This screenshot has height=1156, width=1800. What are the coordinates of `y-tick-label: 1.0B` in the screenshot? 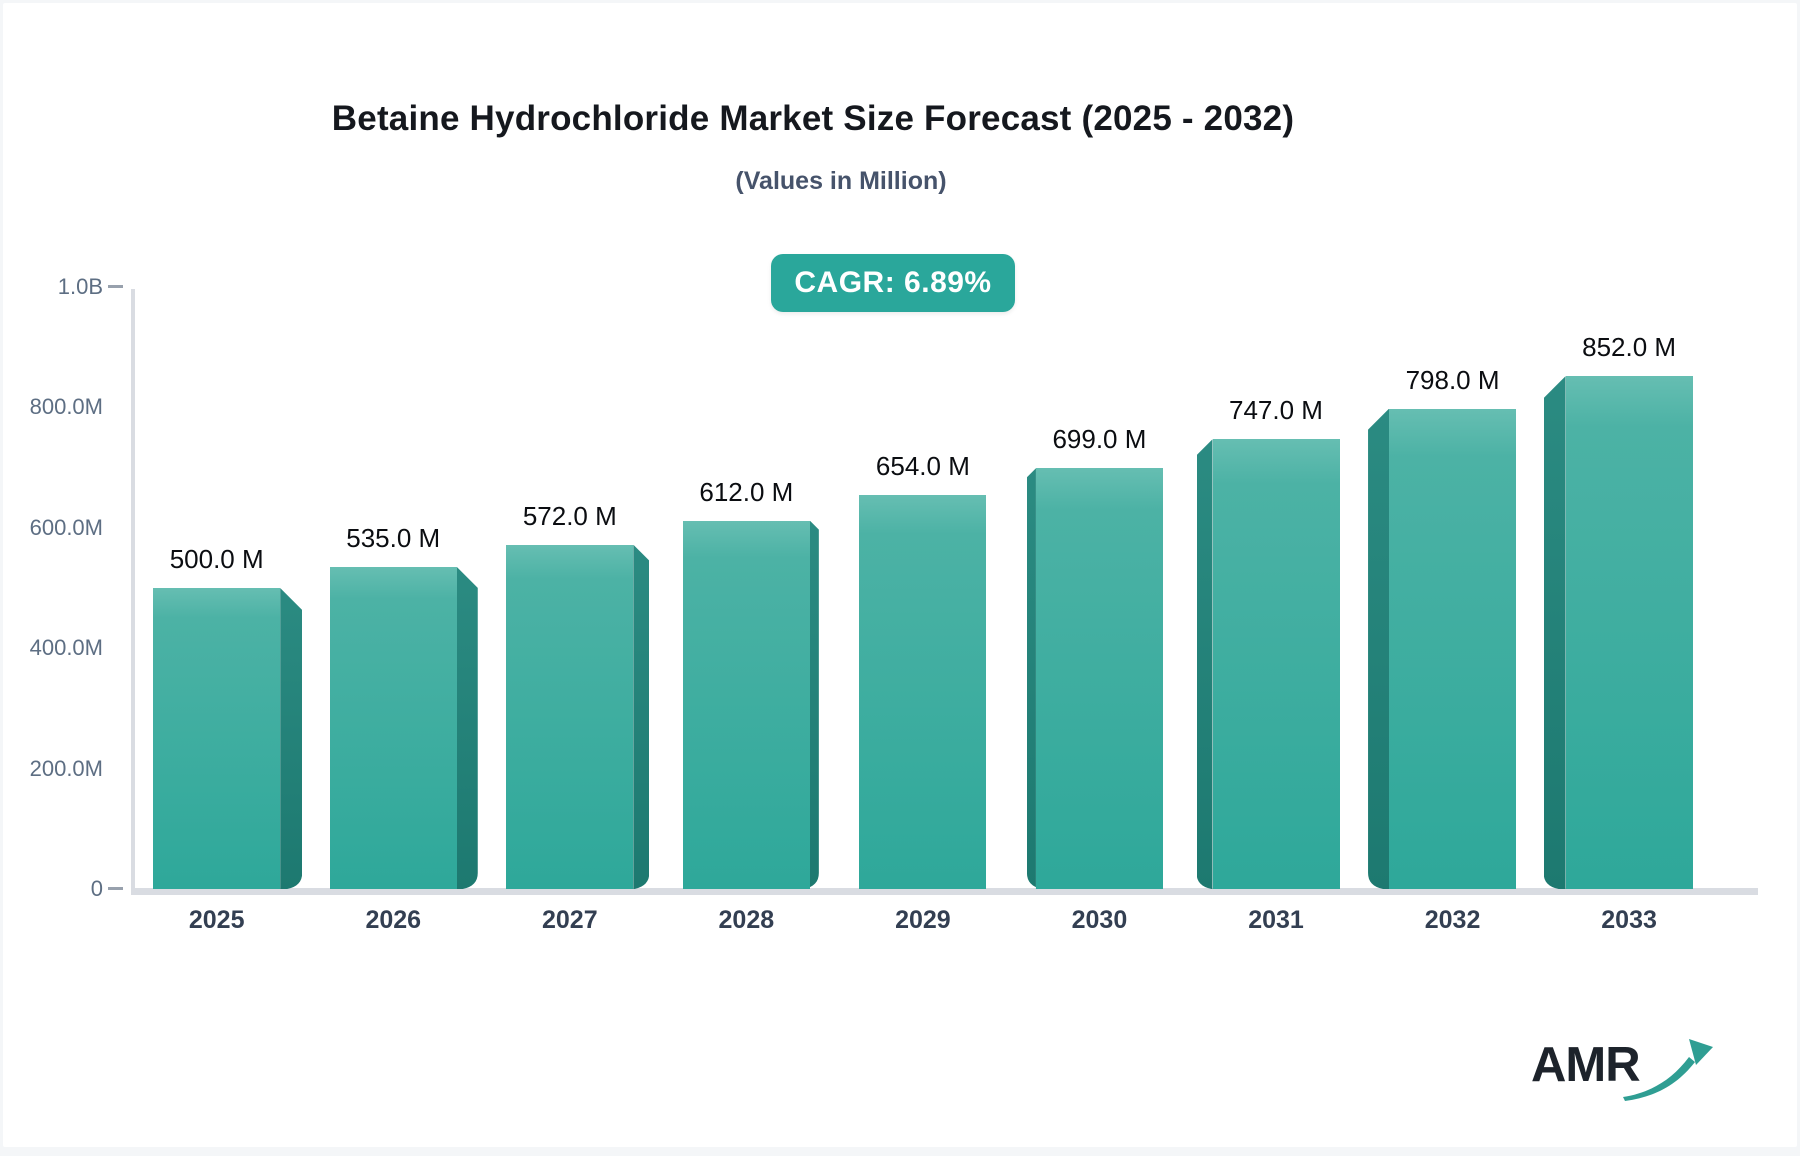 It's located at (80, 286).